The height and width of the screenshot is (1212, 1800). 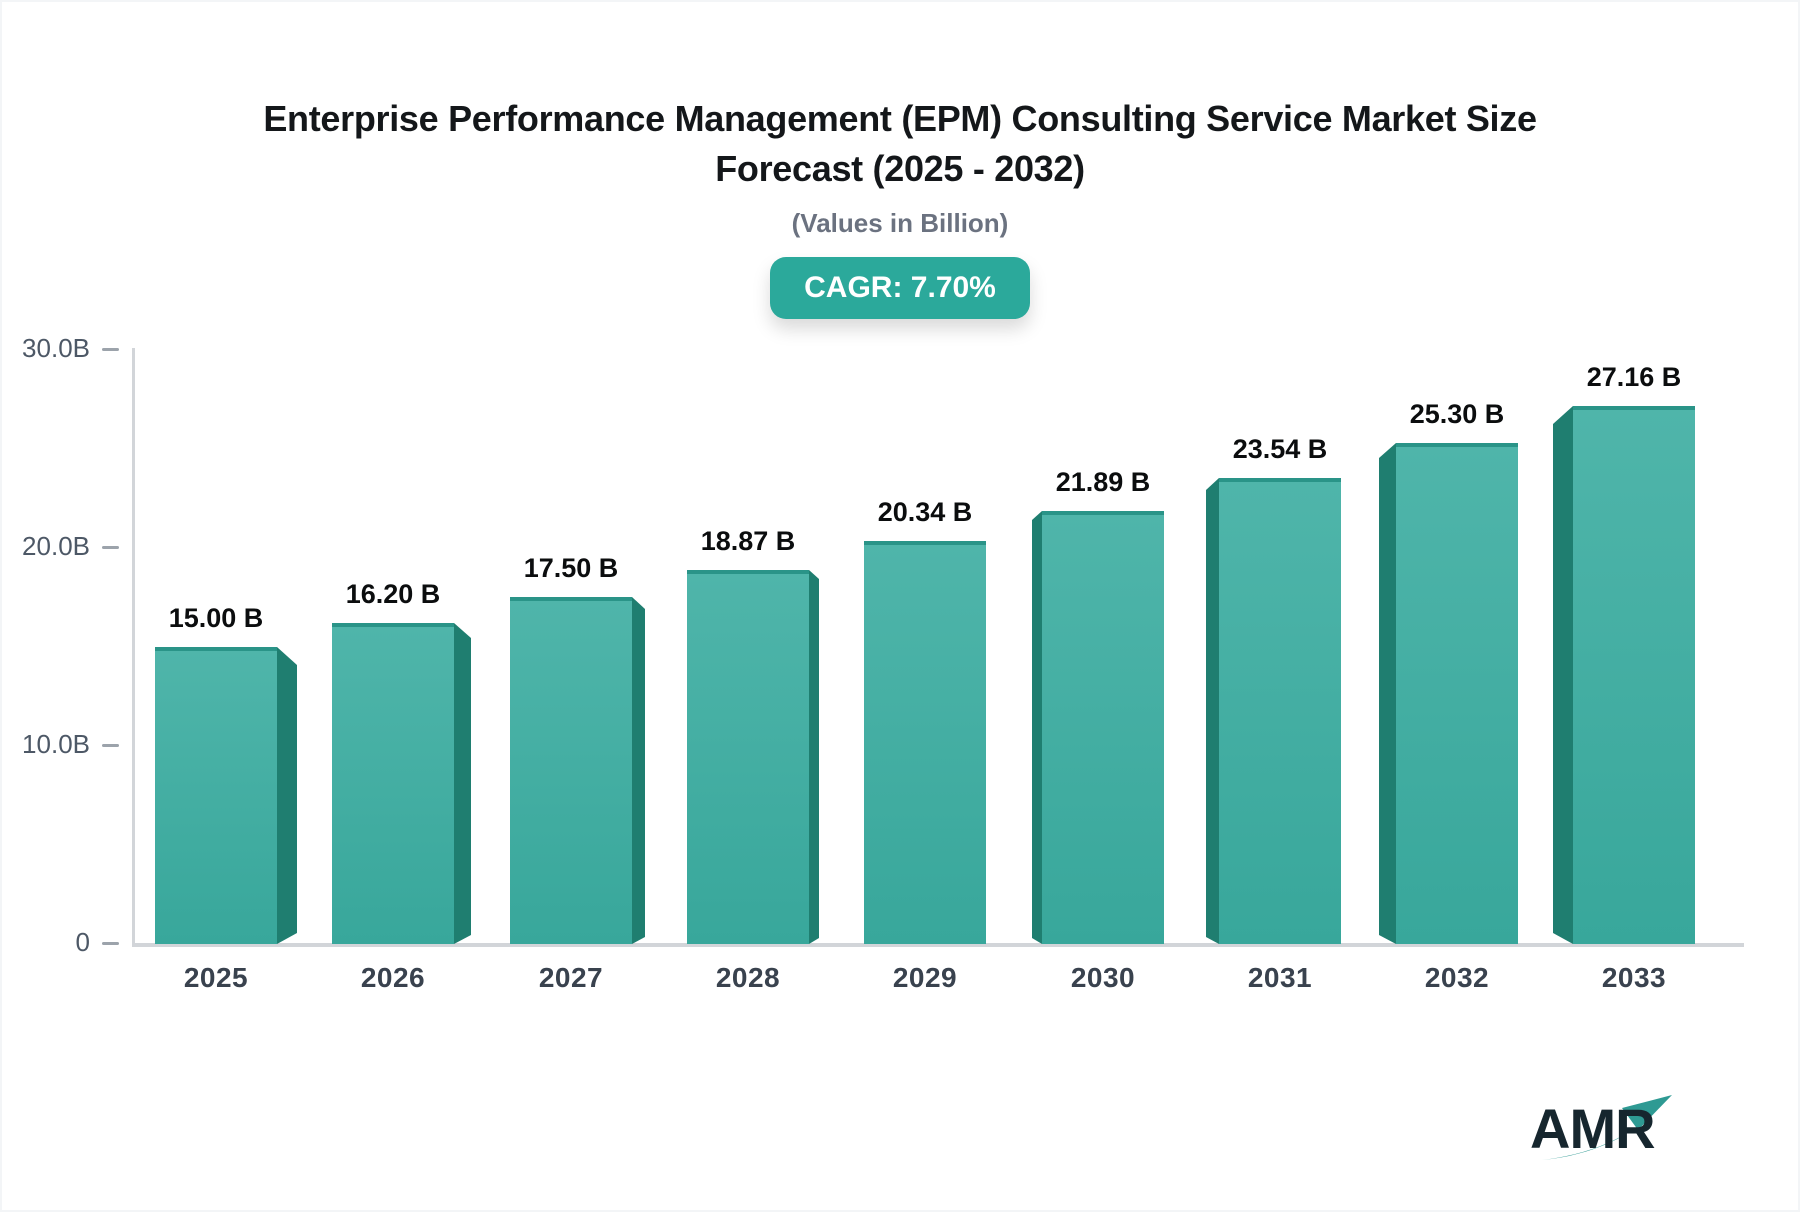 I want to click on cagr-badge-wrap: CAGR: 7.70%, so click(x=900, y=288).